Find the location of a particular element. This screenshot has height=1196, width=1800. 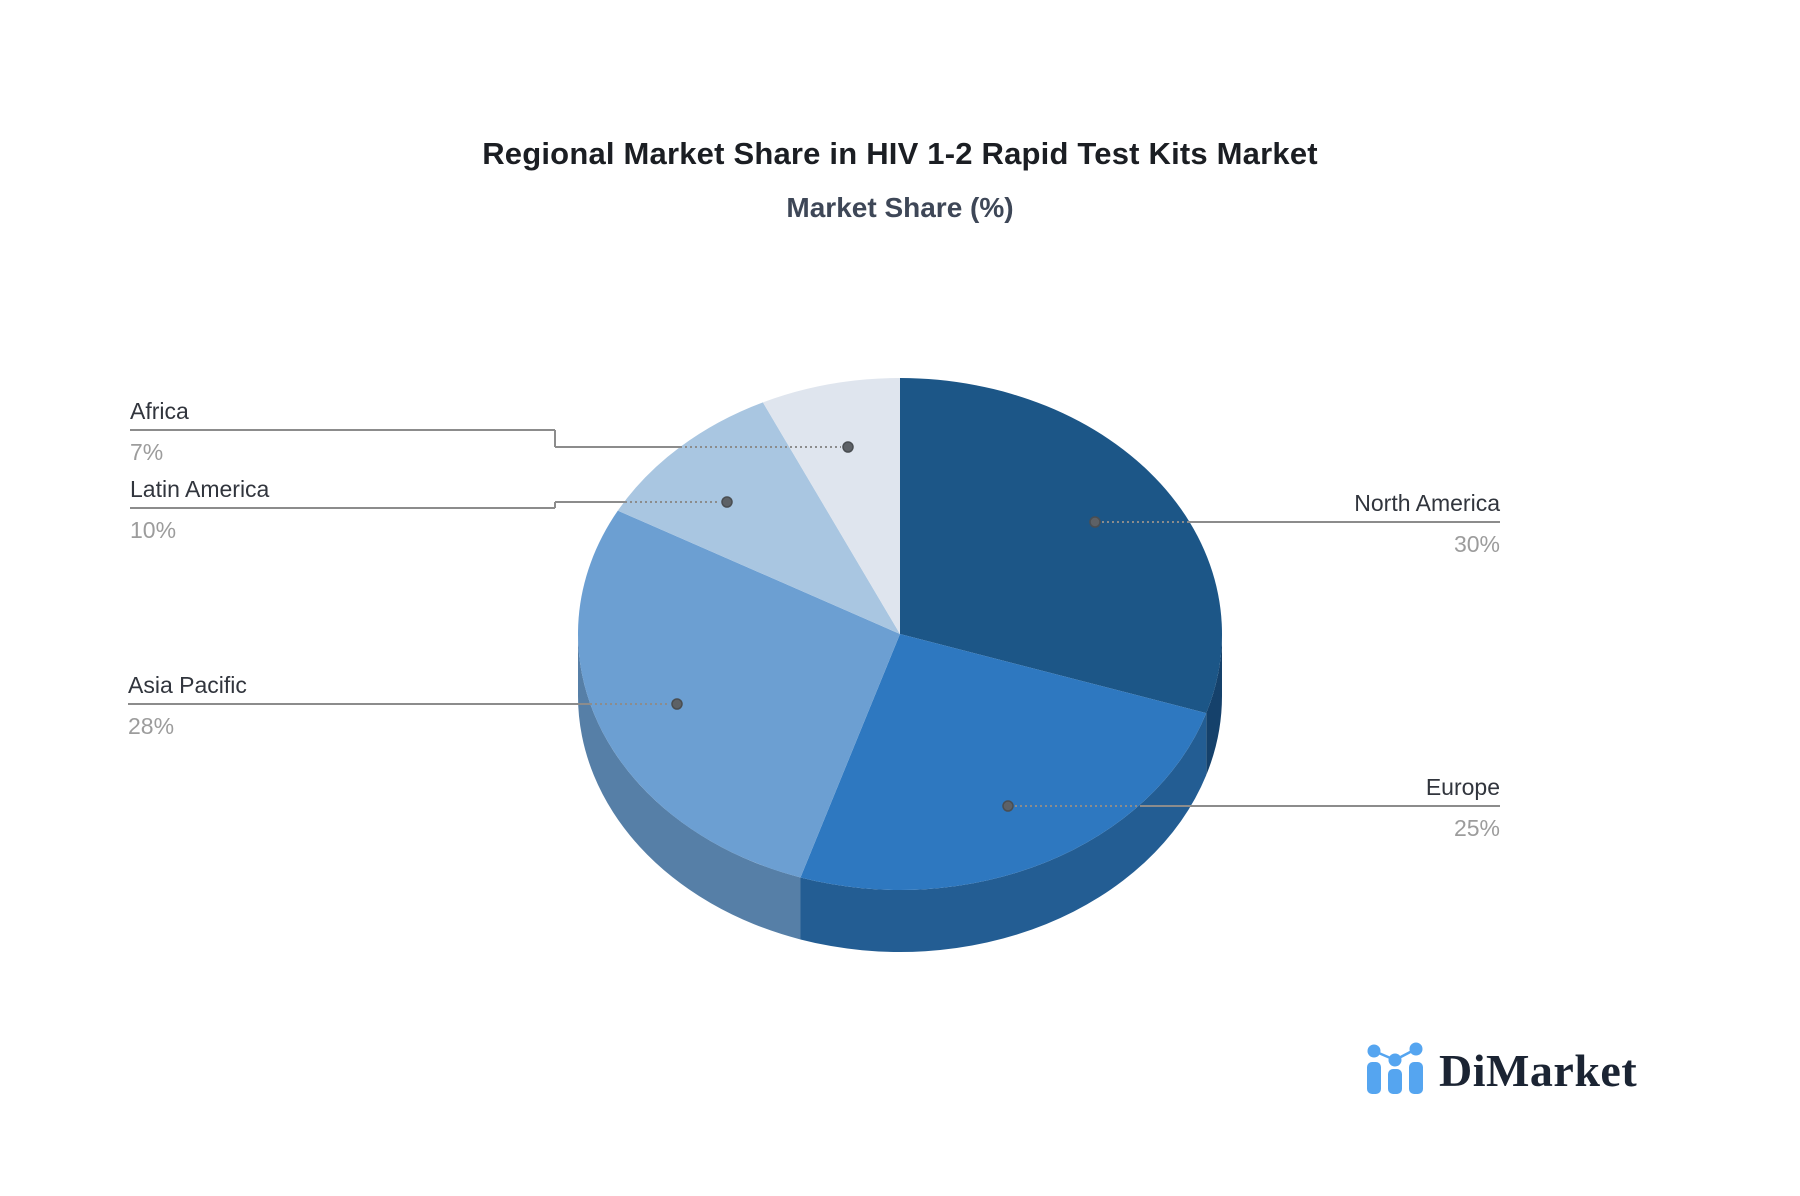

pie-slice-latin-america is located at coordinates (758, 518).